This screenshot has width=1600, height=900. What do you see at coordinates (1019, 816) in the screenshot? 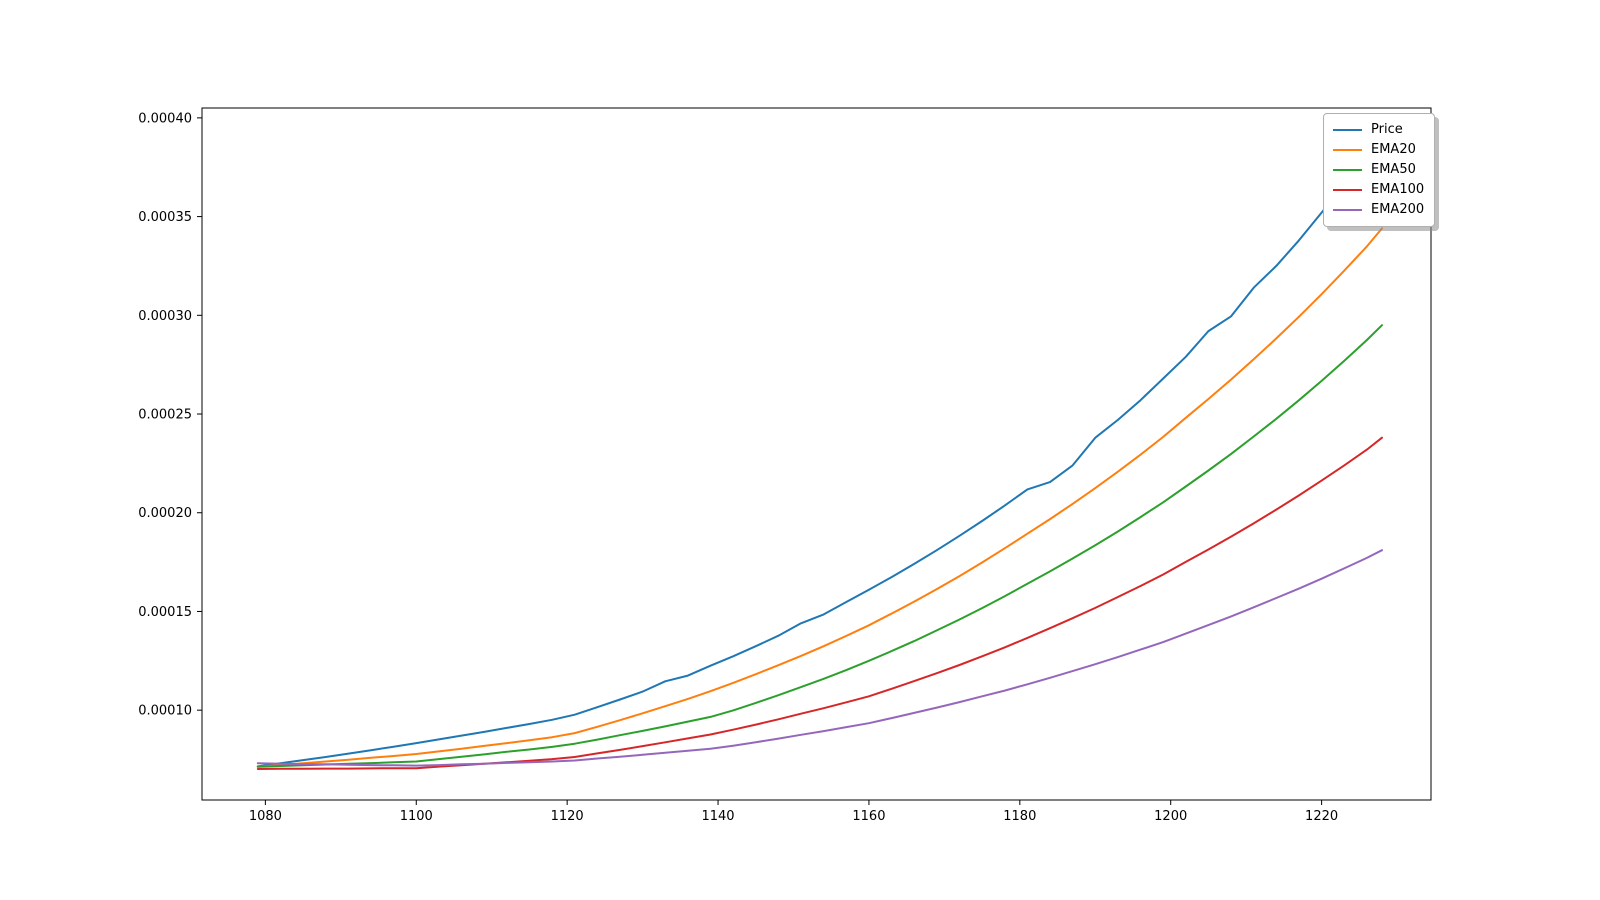
I see `x-axis-tick-label: 1180` at bounding box center [1019, 816].